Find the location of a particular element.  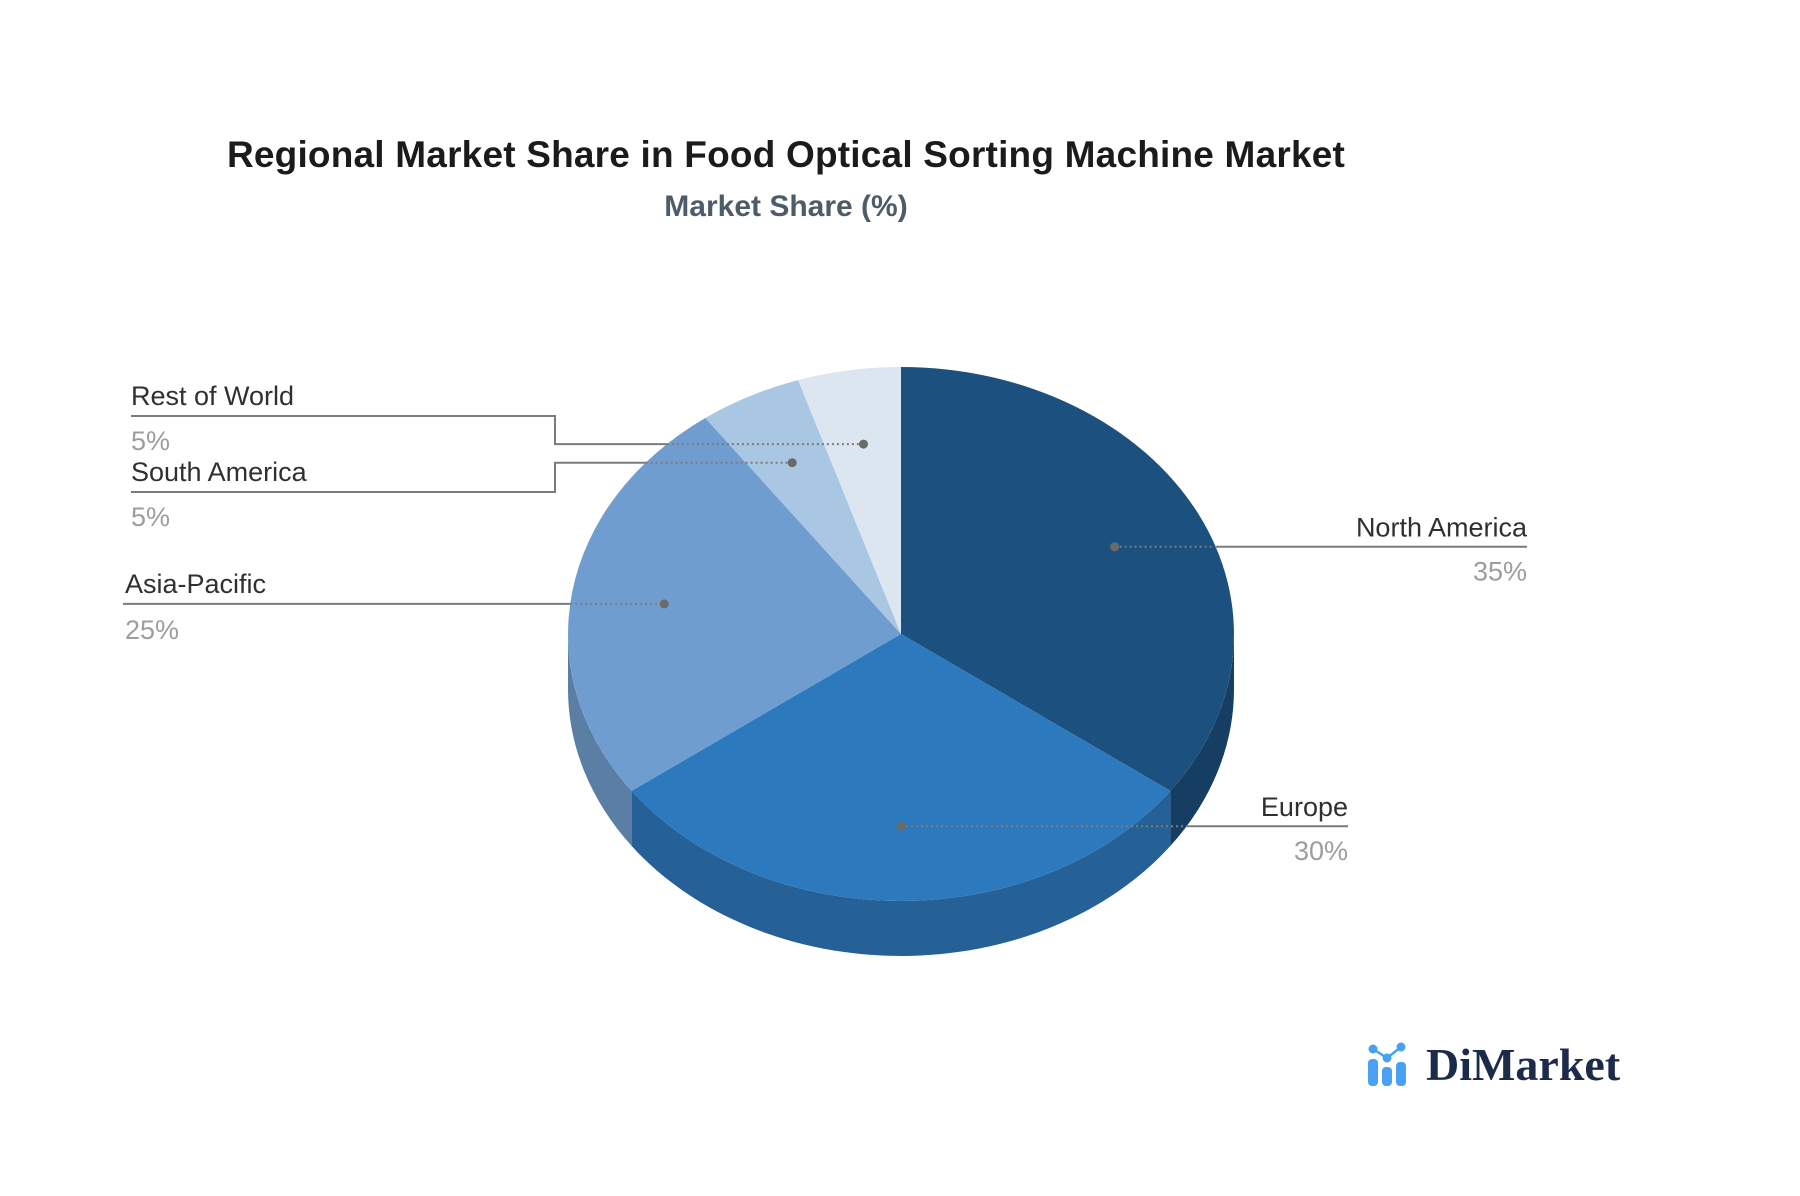

brand-logo: DiMarket is located at coordinates (1493, 1064).